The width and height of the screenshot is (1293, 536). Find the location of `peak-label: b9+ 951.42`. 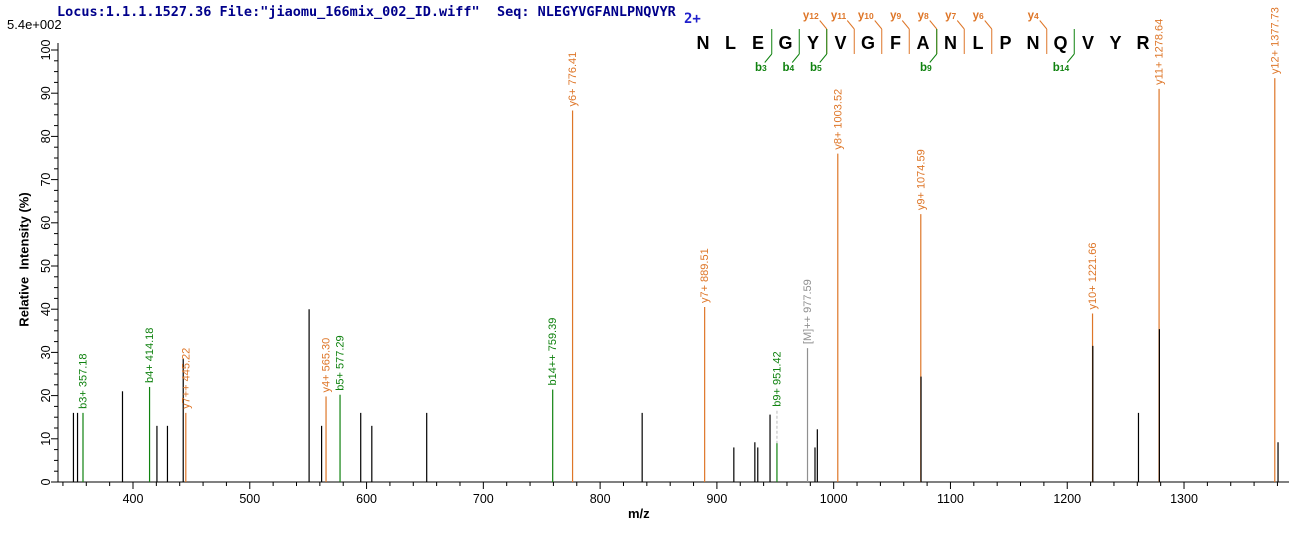

peak-label: b9+ 951.42 is located at coordinates (777, 378).